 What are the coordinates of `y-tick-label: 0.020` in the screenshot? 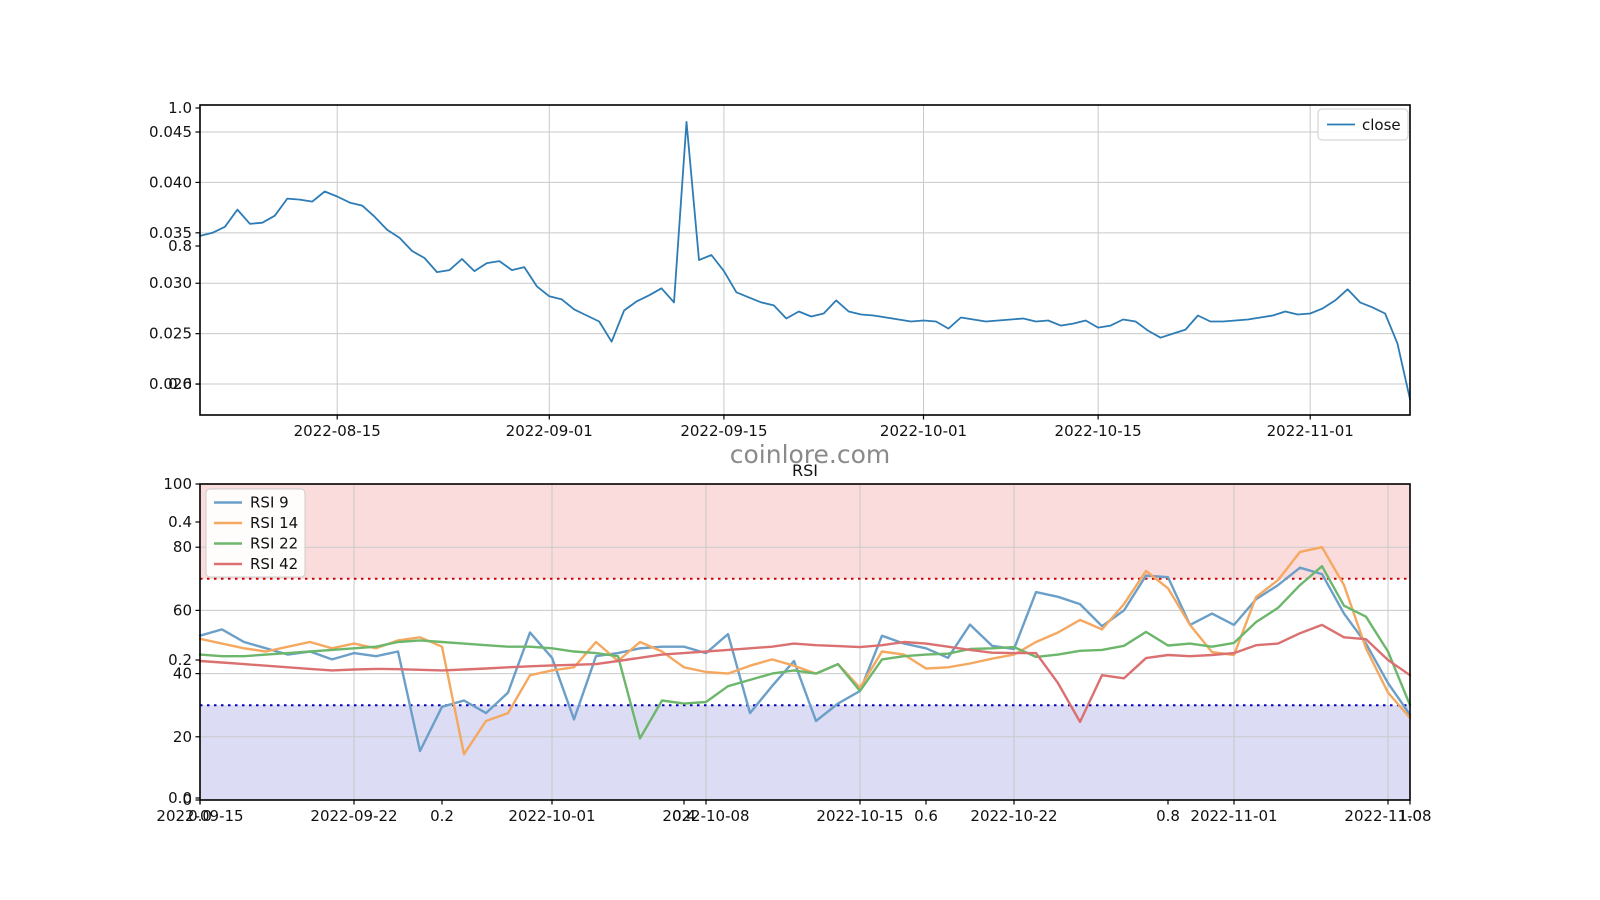 It's located at (170, 384).